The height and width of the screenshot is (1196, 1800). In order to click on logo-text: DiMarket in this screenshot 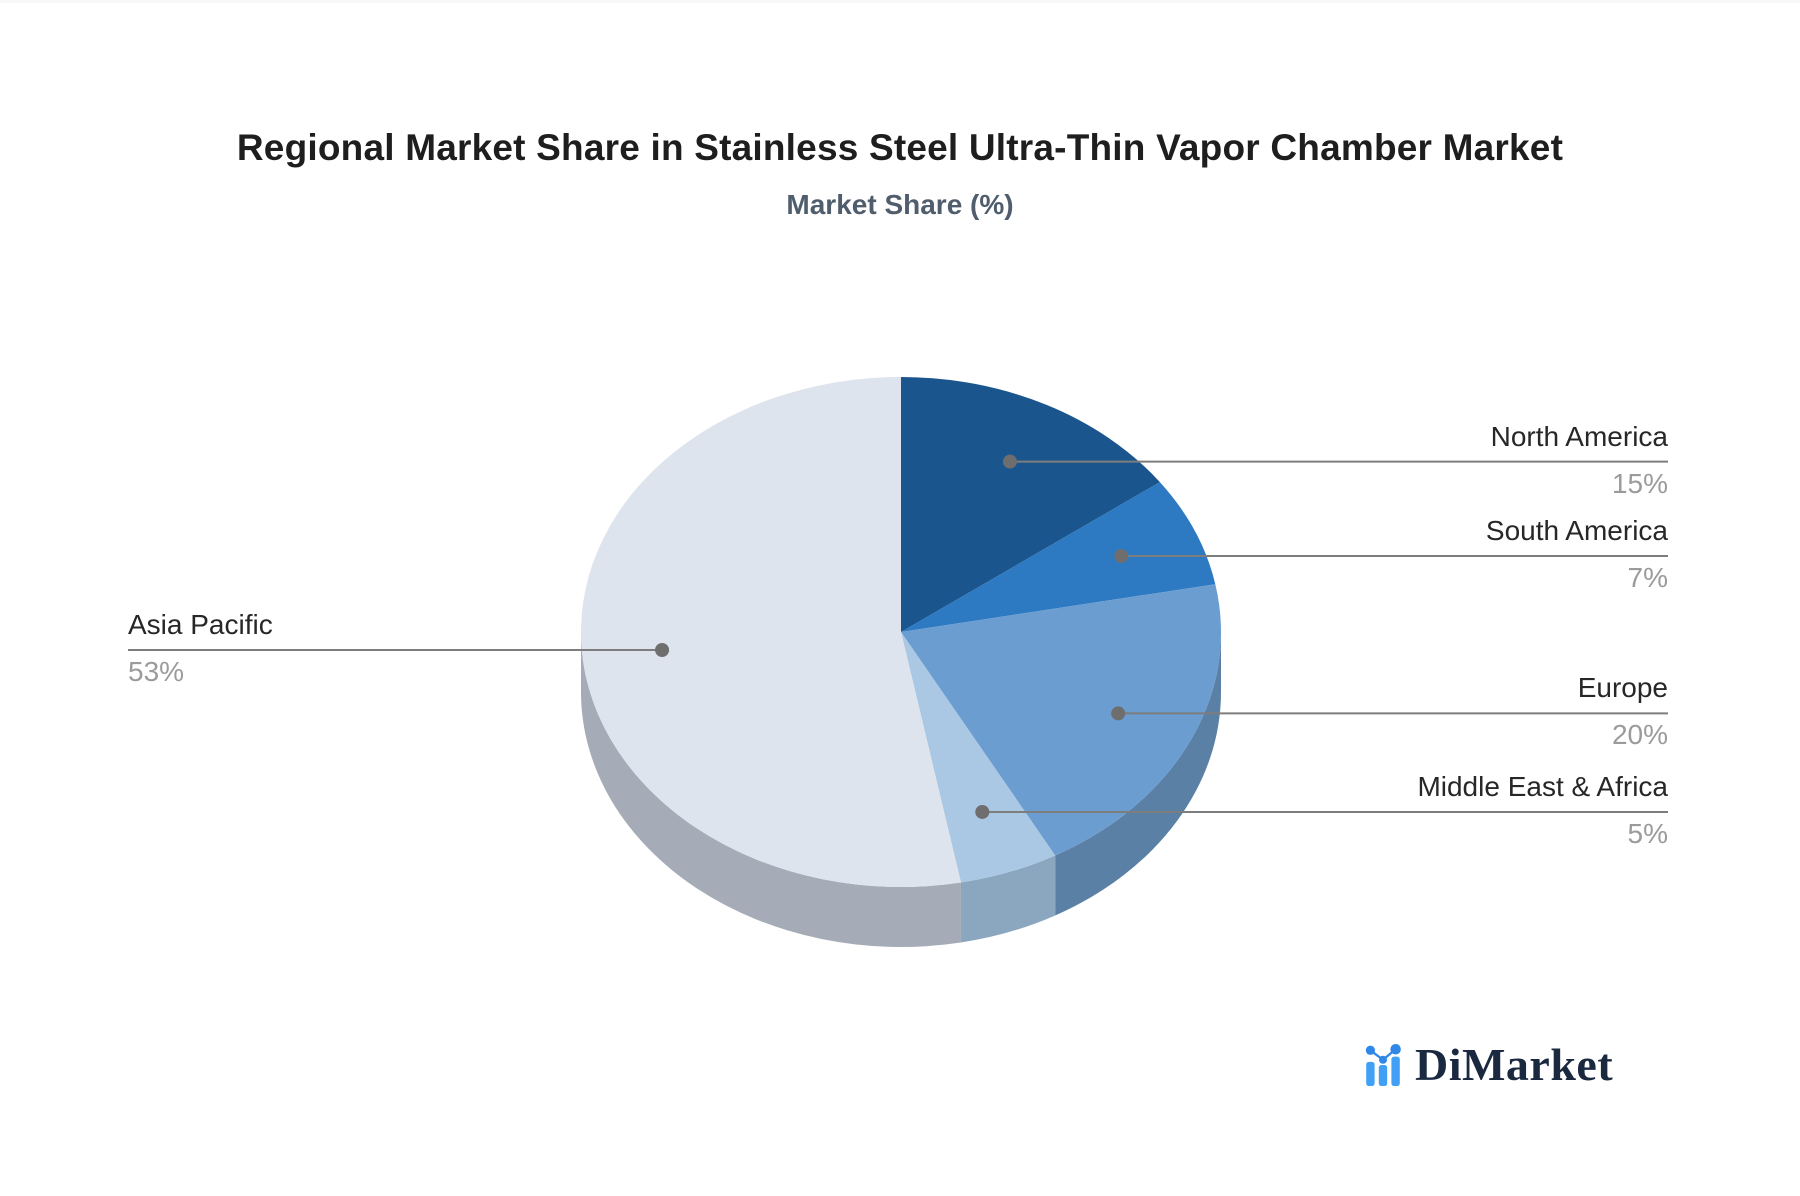, I will do `click(1514, 1064)`.